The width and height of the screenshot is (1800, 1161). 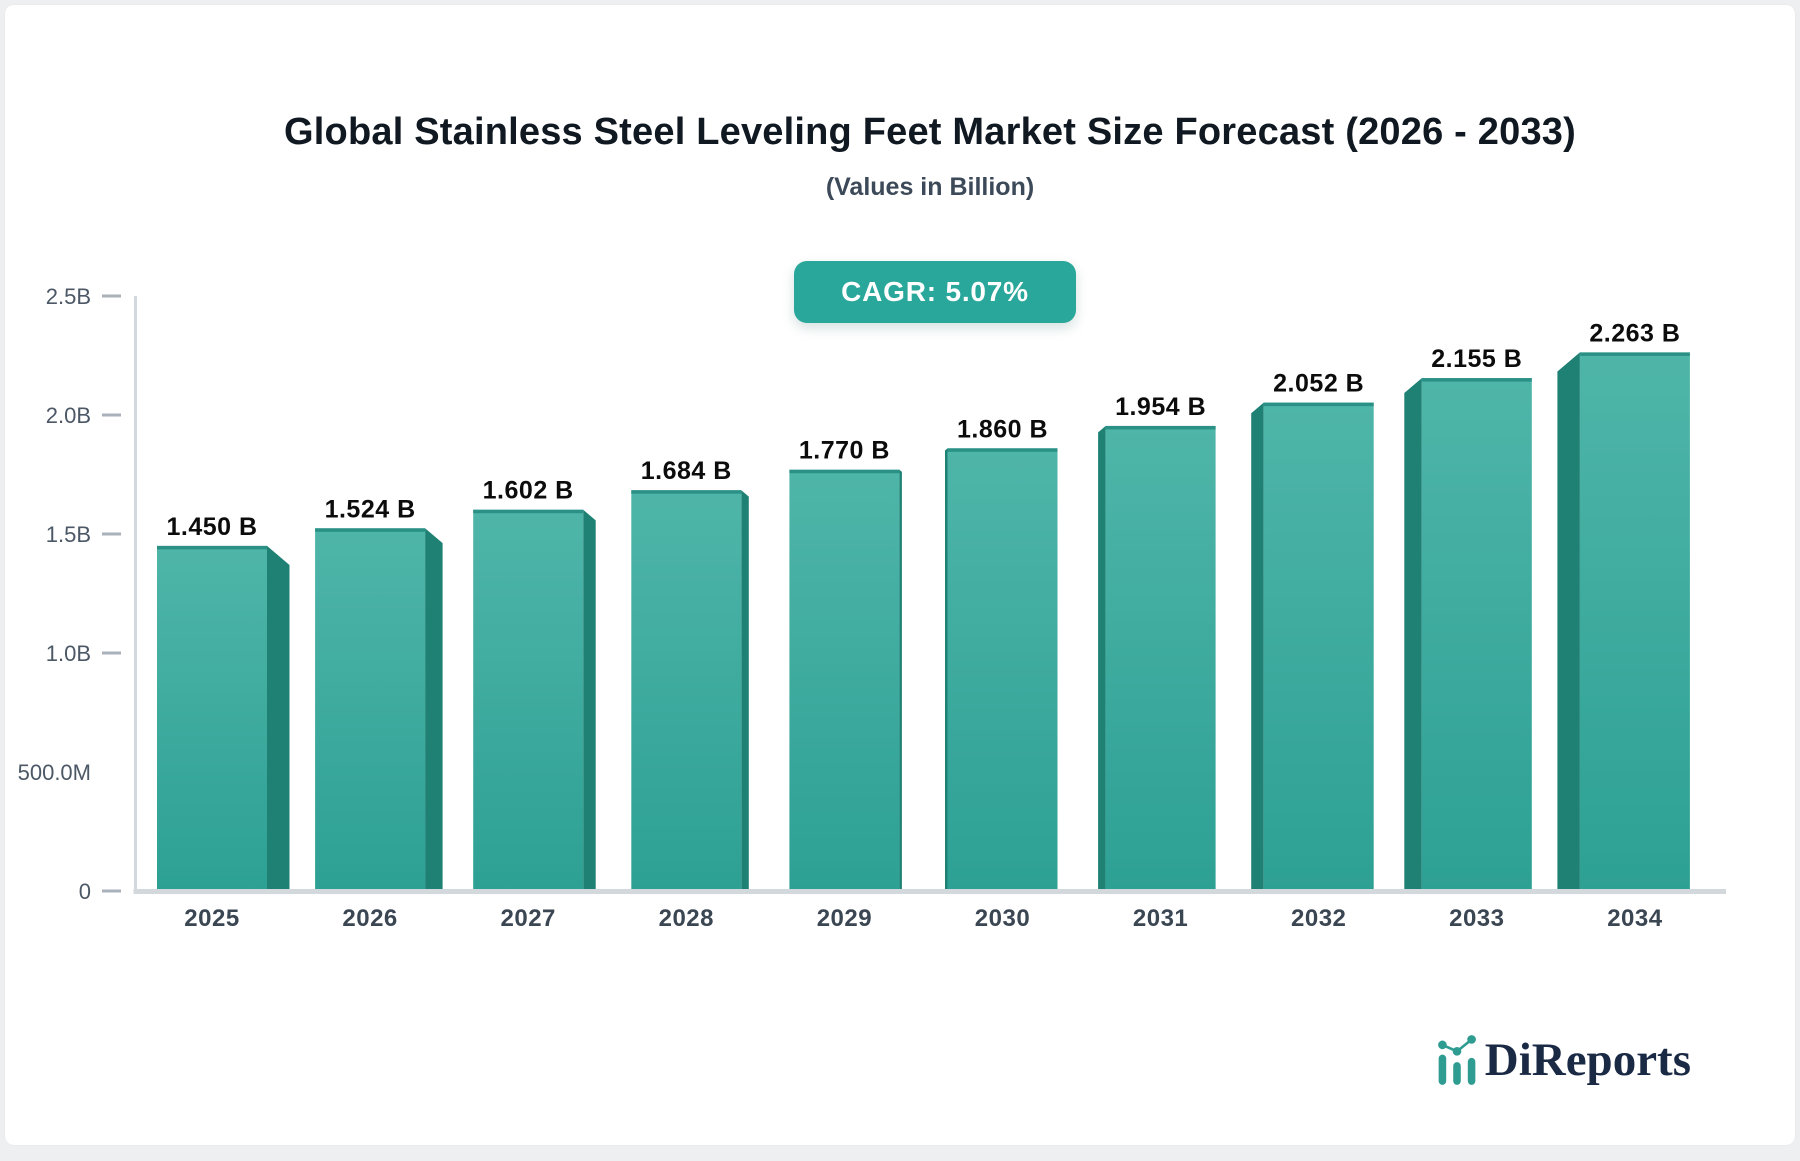 What do you see at coordinates (1318, 918) in the screenshot?
I see `x-axis-label: 2032` at bounding box center [1318, 918].